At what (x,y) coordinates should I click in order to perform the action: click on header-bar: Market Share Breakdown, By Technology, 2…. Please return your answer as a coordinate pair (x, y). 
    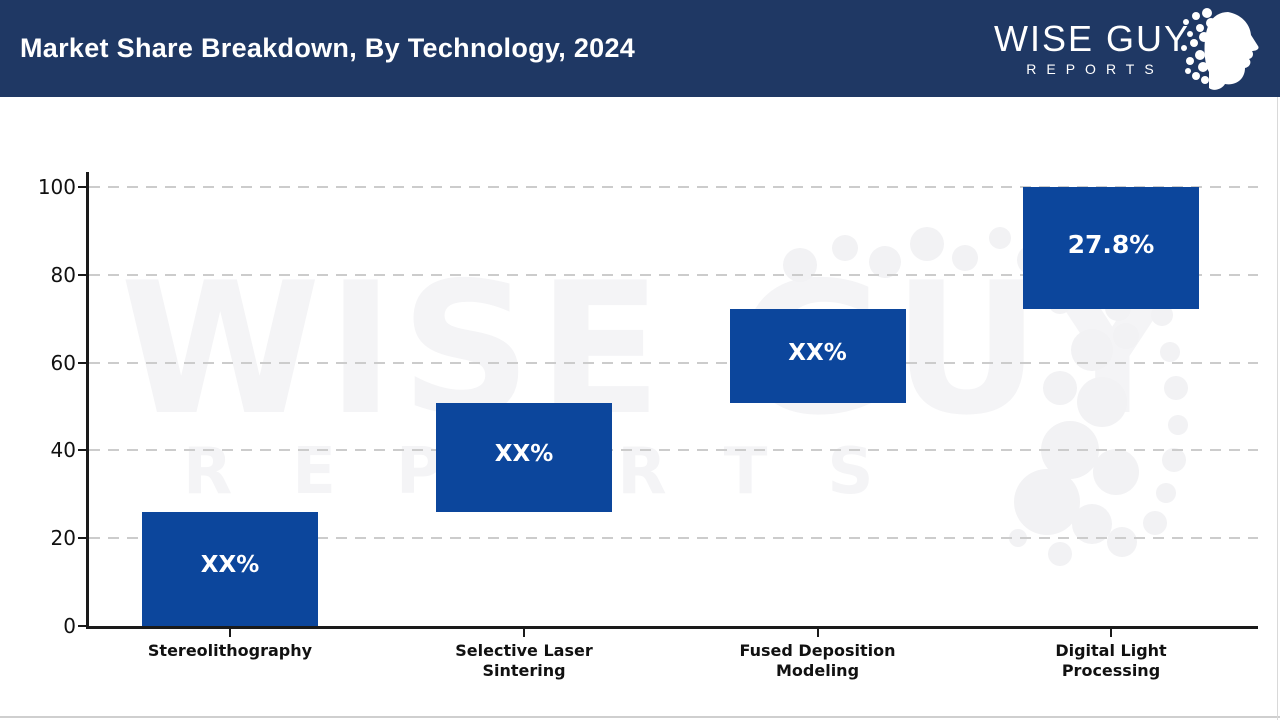
    Looking at the image, I should click on (640, 48).